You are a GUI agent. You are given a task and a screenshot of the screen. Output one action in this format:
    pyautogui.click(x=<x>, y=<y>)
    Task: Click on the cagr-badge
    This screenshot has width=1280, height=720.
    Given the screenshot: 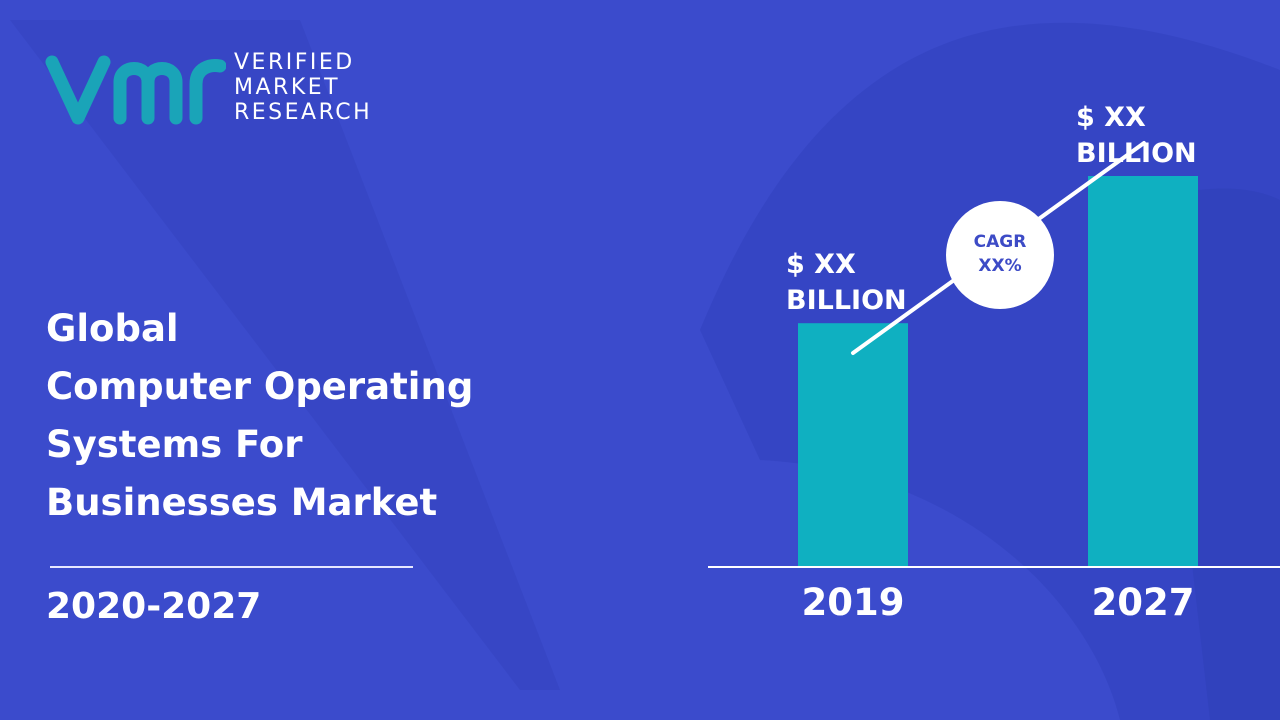 What is the action you would take?
    pyautogui.click(x=1000, y=255)
    